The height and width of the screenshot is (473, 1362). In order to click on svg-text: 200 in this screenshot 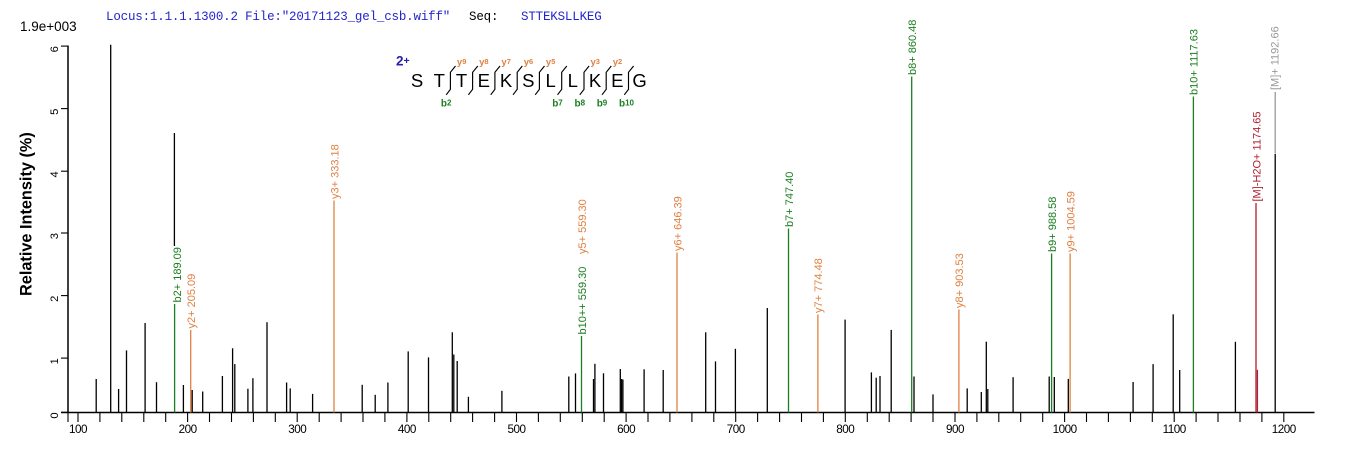, I will do `click(188, 429)`.